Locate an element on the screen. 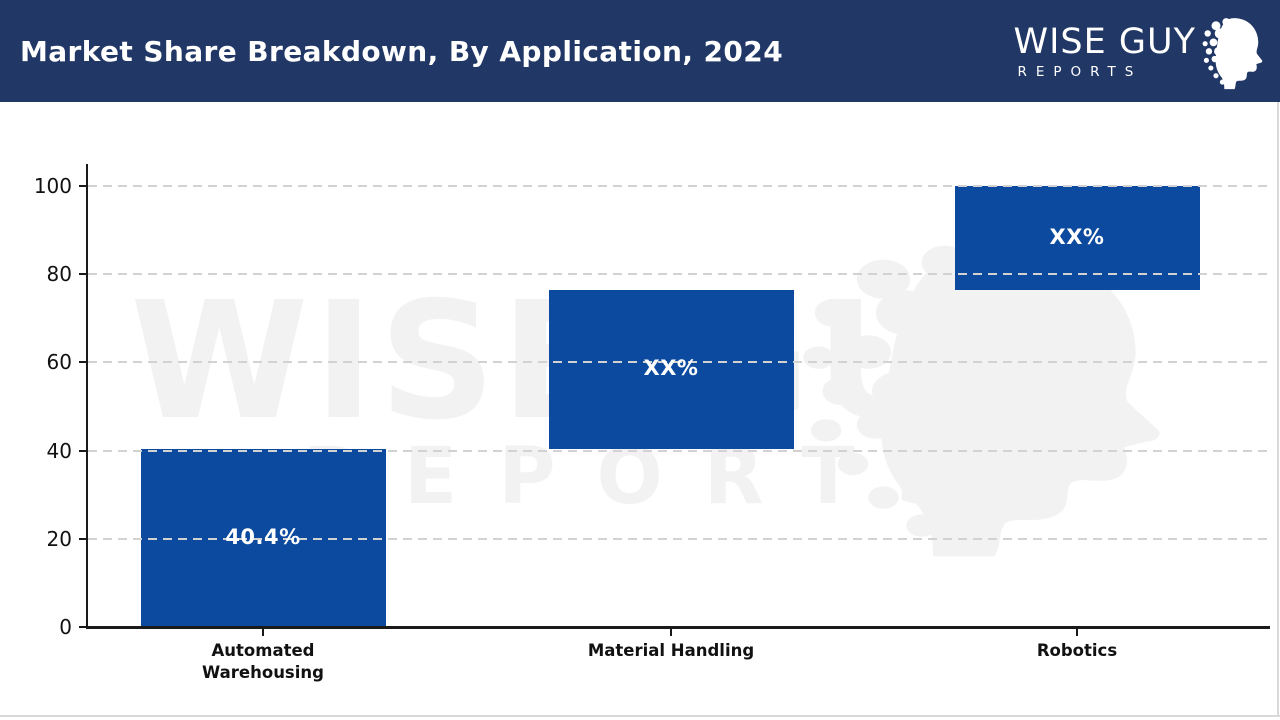  bar-value-label-robotics: XX% is located at coordinates (1077, 236).